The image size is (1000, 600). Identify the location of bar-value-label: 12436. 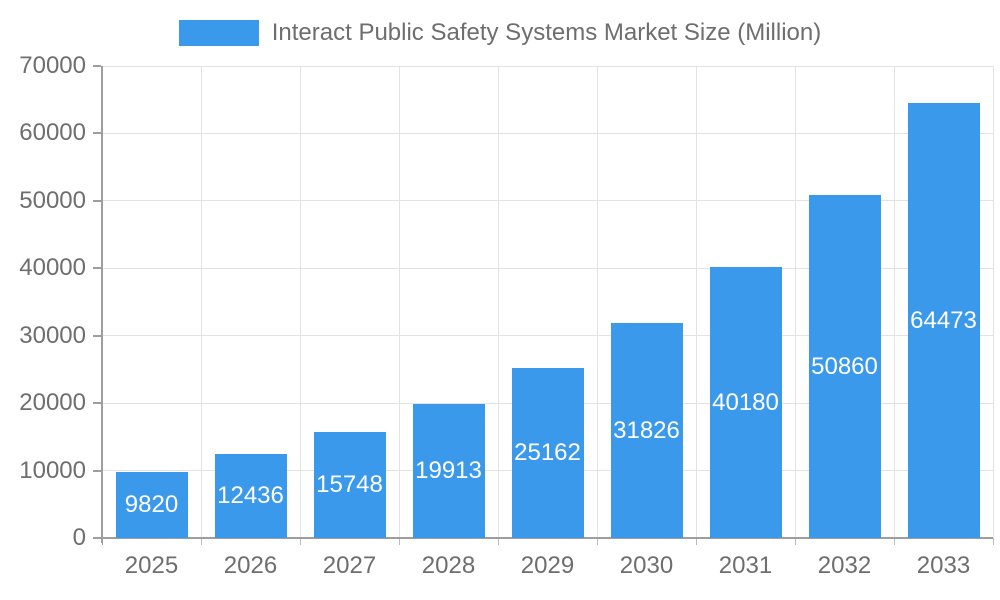
(250, 496).